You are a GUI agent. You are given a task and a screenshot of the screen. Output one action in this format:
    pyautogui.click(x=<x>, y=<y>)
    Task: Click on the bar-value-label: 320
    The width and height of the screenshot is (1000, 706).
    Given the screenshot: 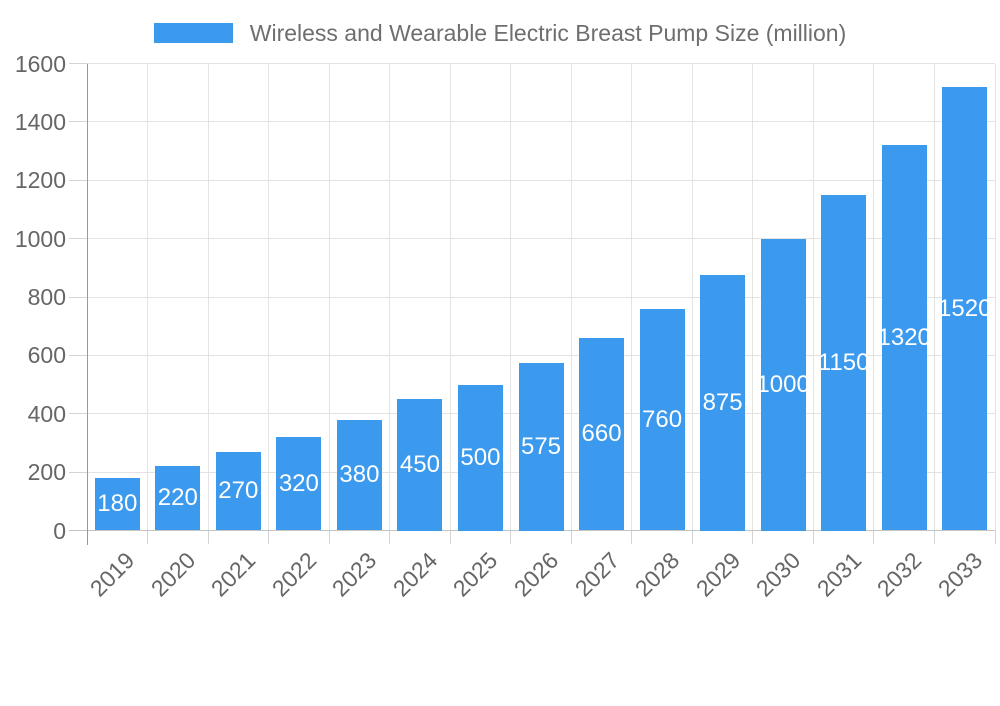 What is the action you would take?
    pyautogui.click(x=299, y=484)
    